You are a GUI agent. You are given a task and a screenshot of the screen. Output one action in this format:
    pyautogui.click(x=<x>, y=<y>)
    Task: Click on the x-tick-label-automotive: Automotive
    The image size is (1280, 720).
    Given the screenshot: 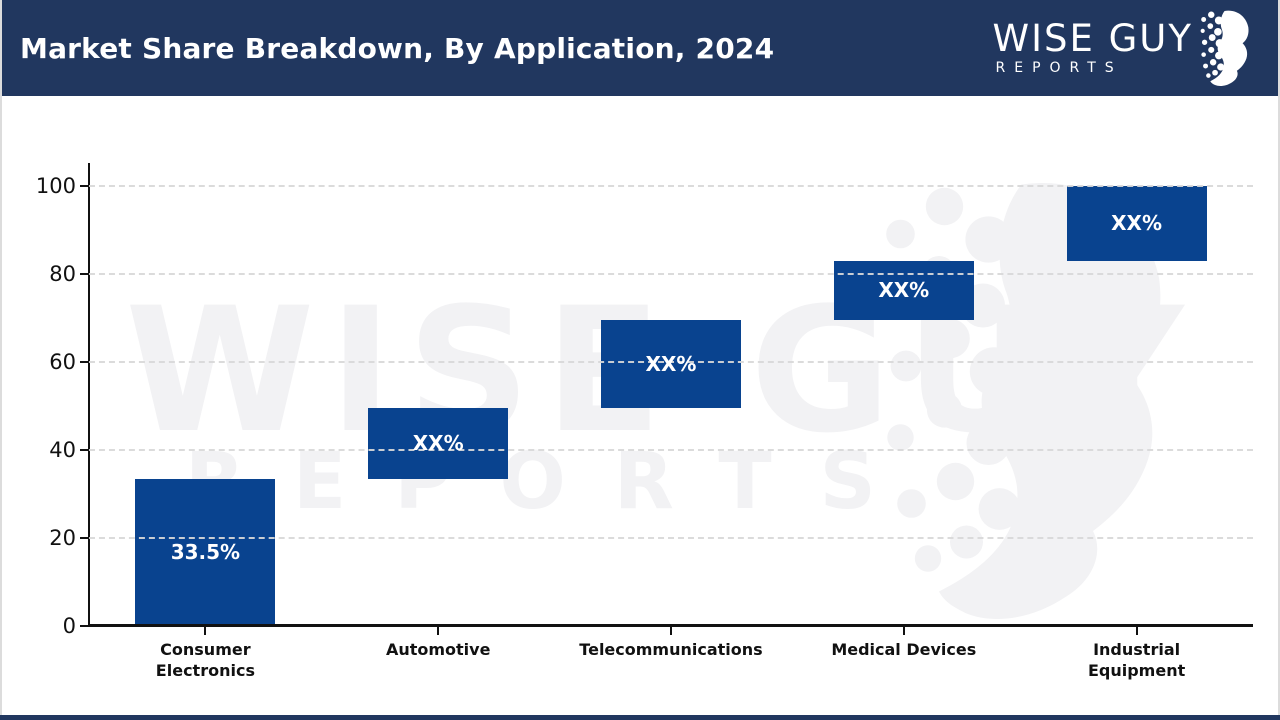 What is the action you would take?
    pyautogui.click(x=438, y=650)
    